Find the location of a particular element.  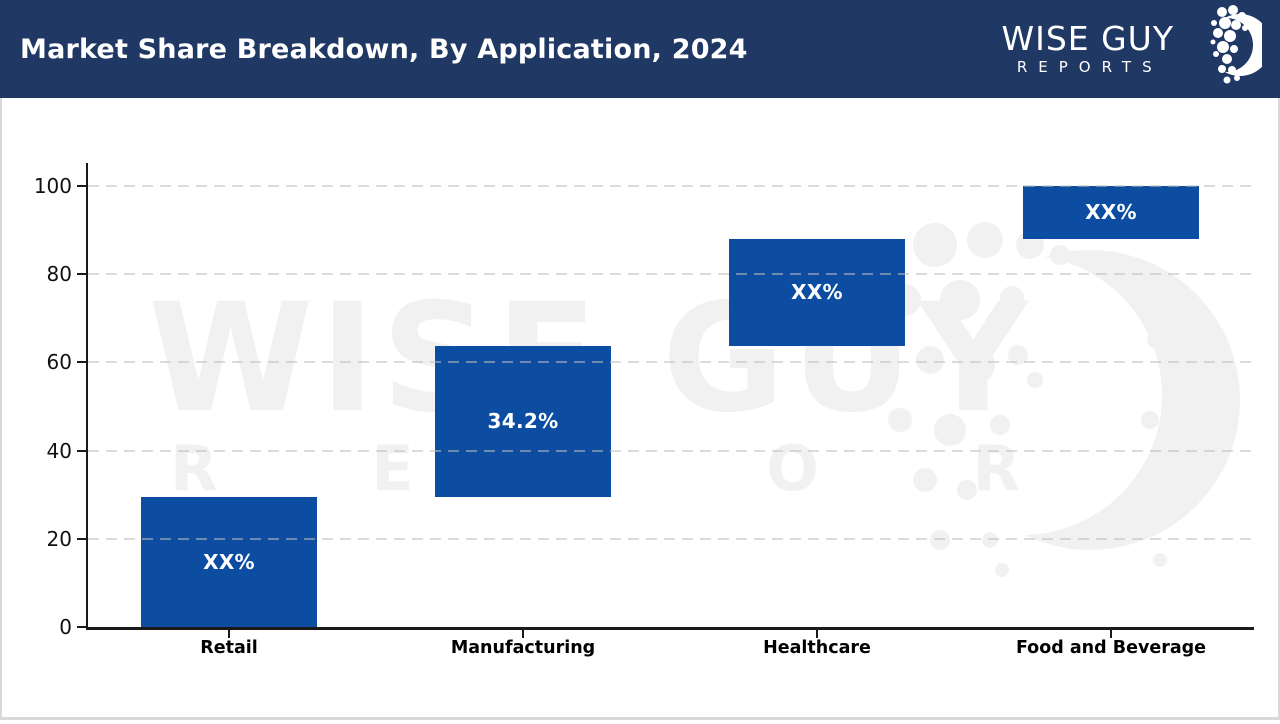

page-border-right is located at coordinates (1279, 409).